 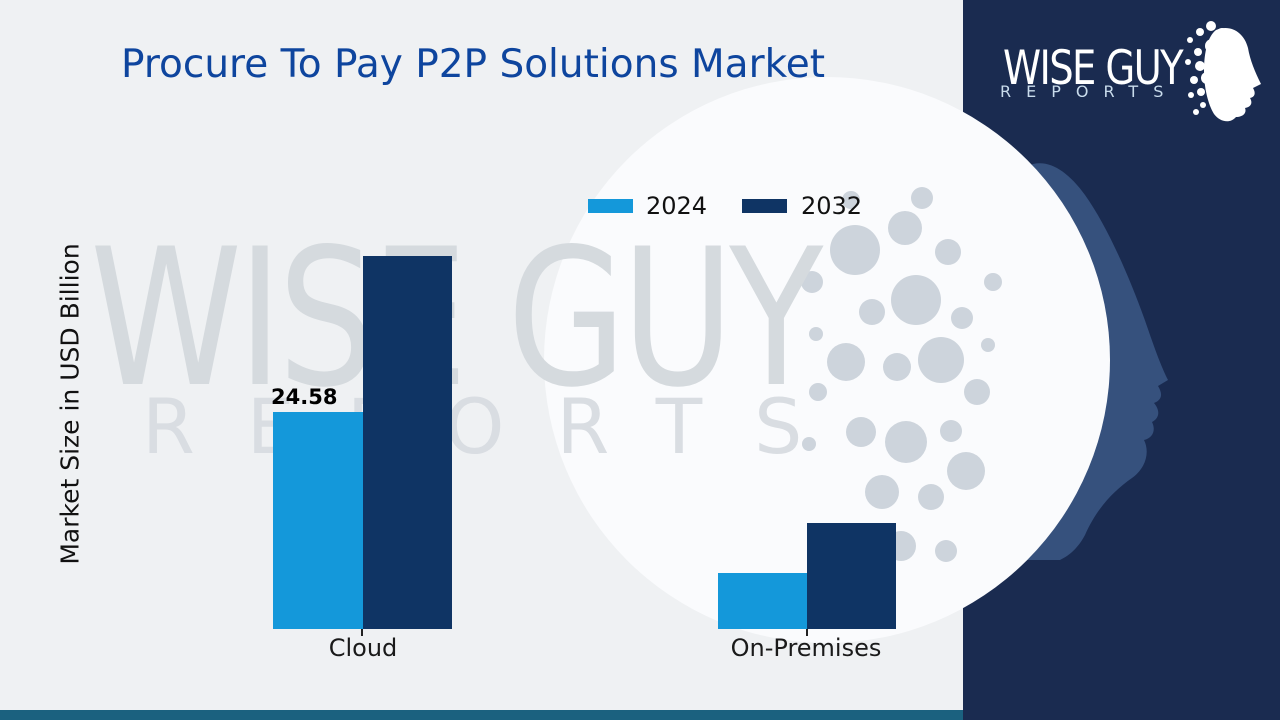 What do you see at coordinates (363, 648) in the screenshot?
I see `category-label-cloud: Cloud` at bounding box center [363, 648].